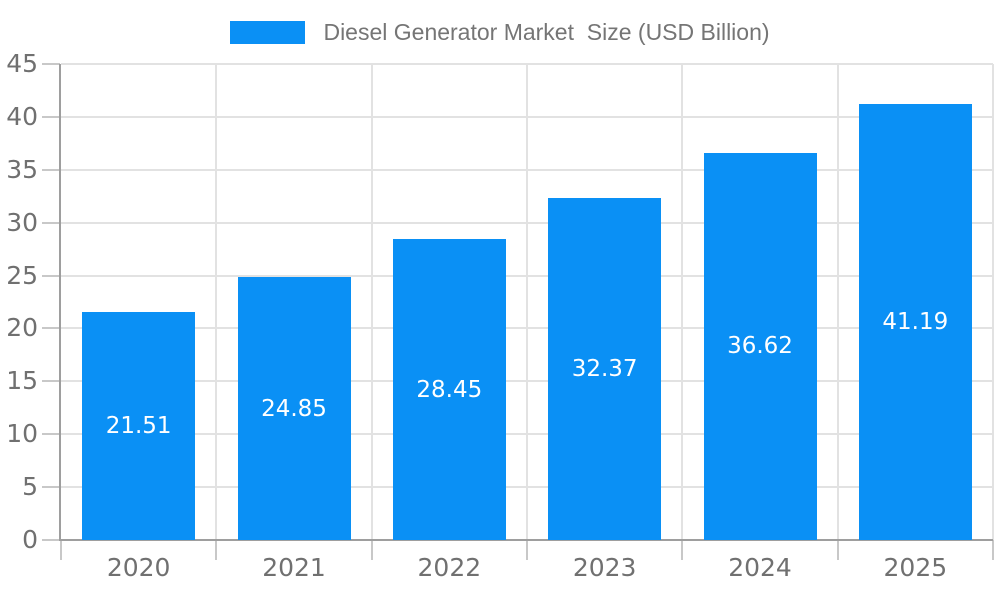 The height and width of the screenshot is (600, 1000). Describe the element at coordinates (604, 567) in the screenshot. I see `x-tick-label: 2023` at that location.